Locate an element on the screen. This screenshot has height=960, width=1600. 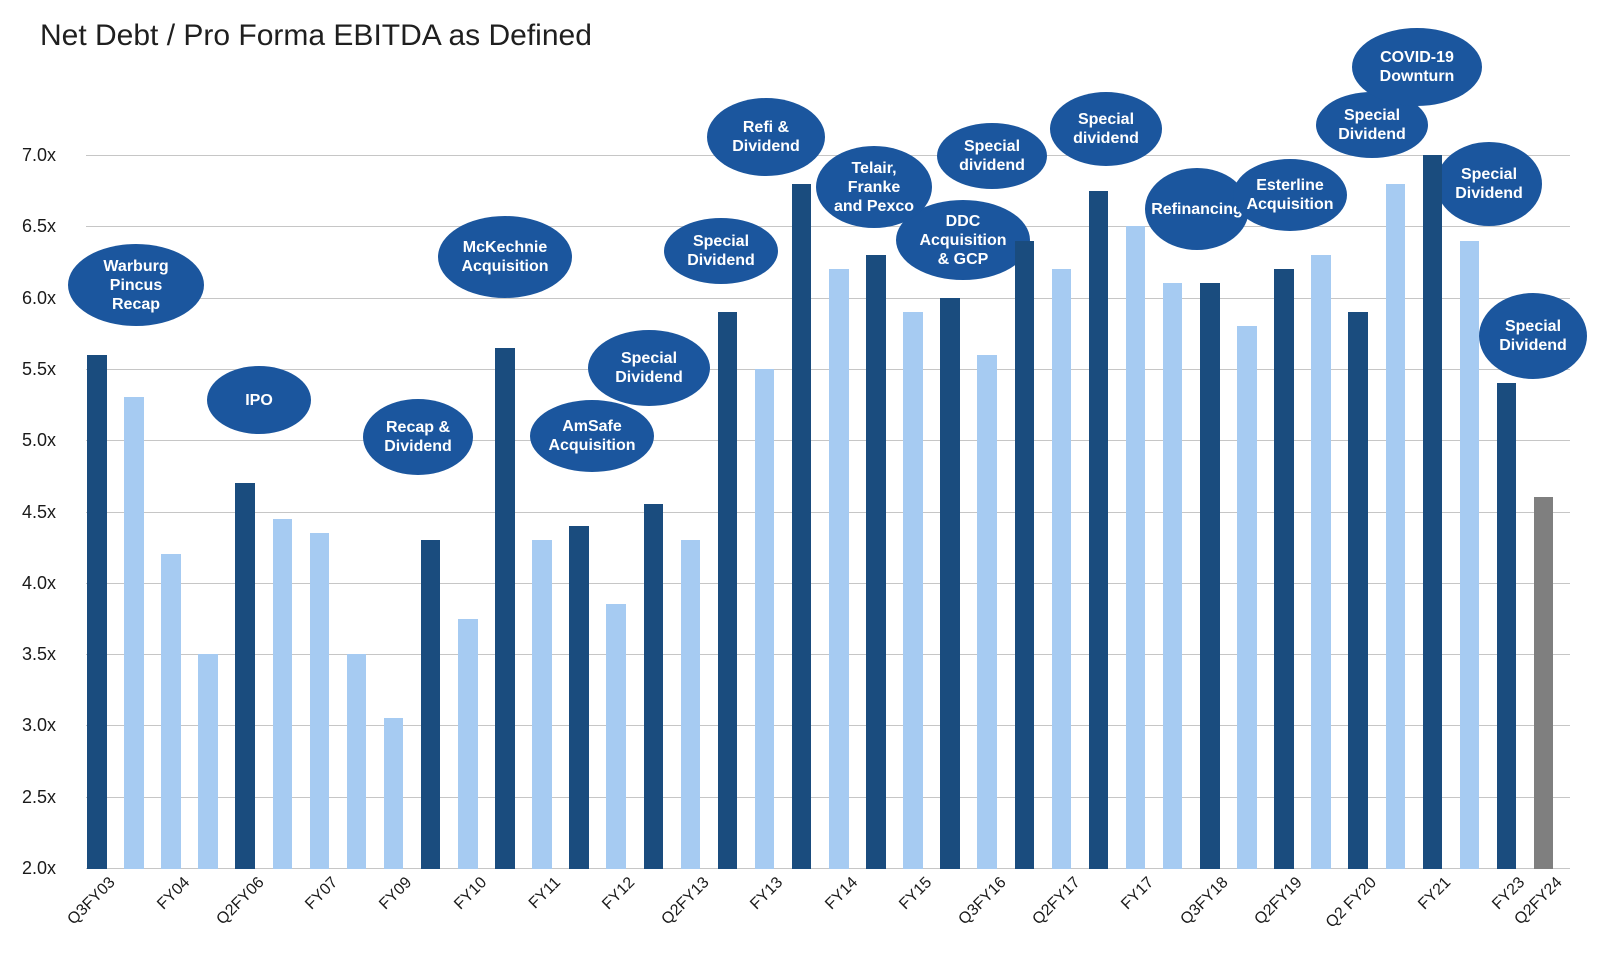
bar-q2fy24 is located at coordinates (1543, 683).